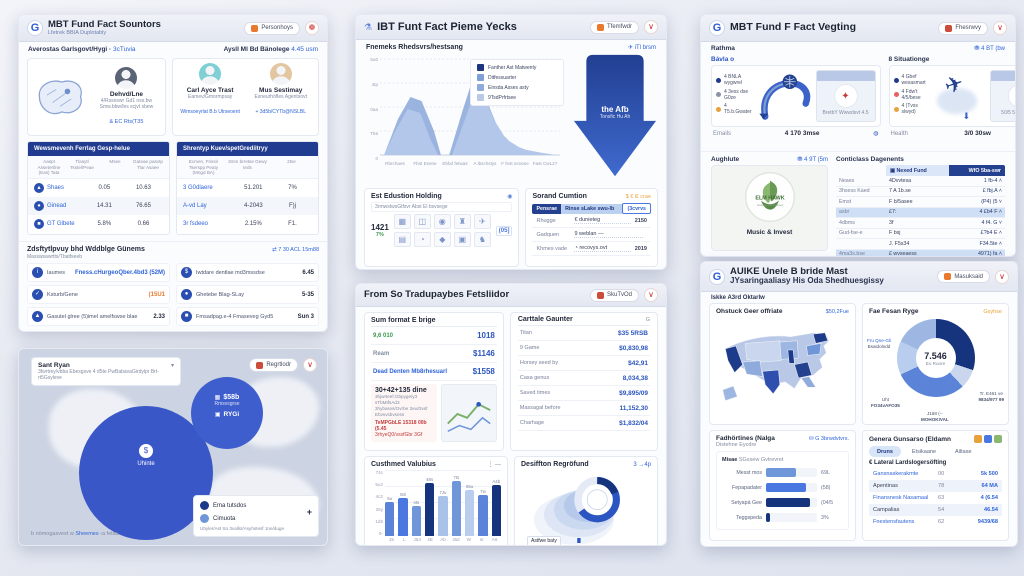  Describe the element at coordinates (920, 192) in the screenshot. I see `document-row: 3hsess Kaed 7 A 1b.se £ fbj.A ˄` at that location.